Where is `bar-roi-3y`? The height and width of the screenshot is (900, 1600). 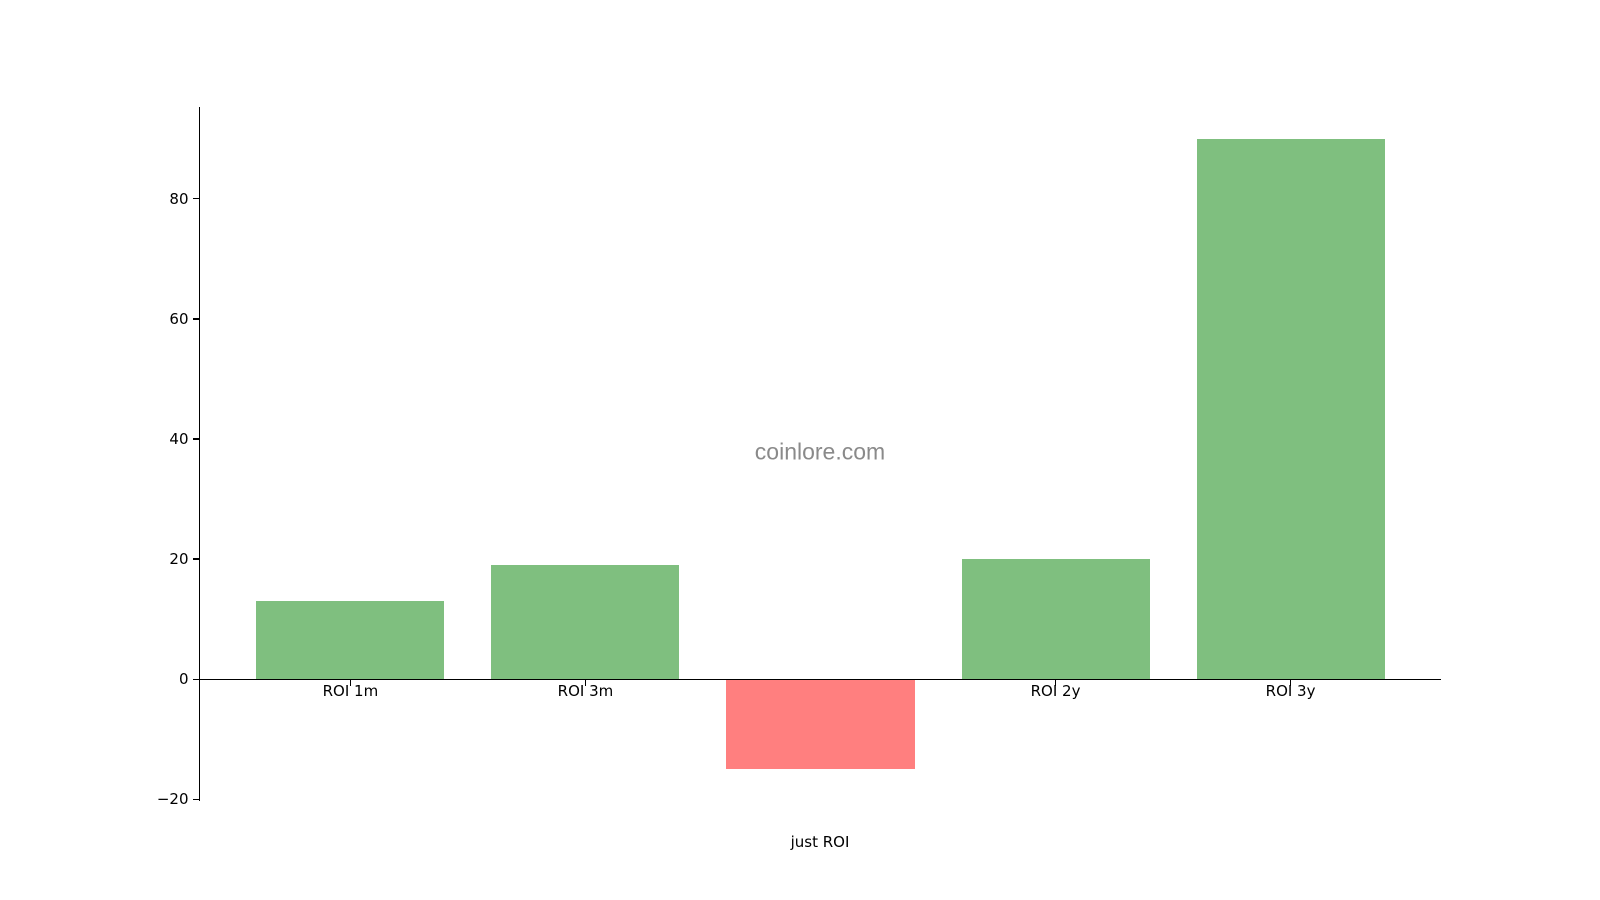 bar-roi-3y is located at coordinates (1290, 409).